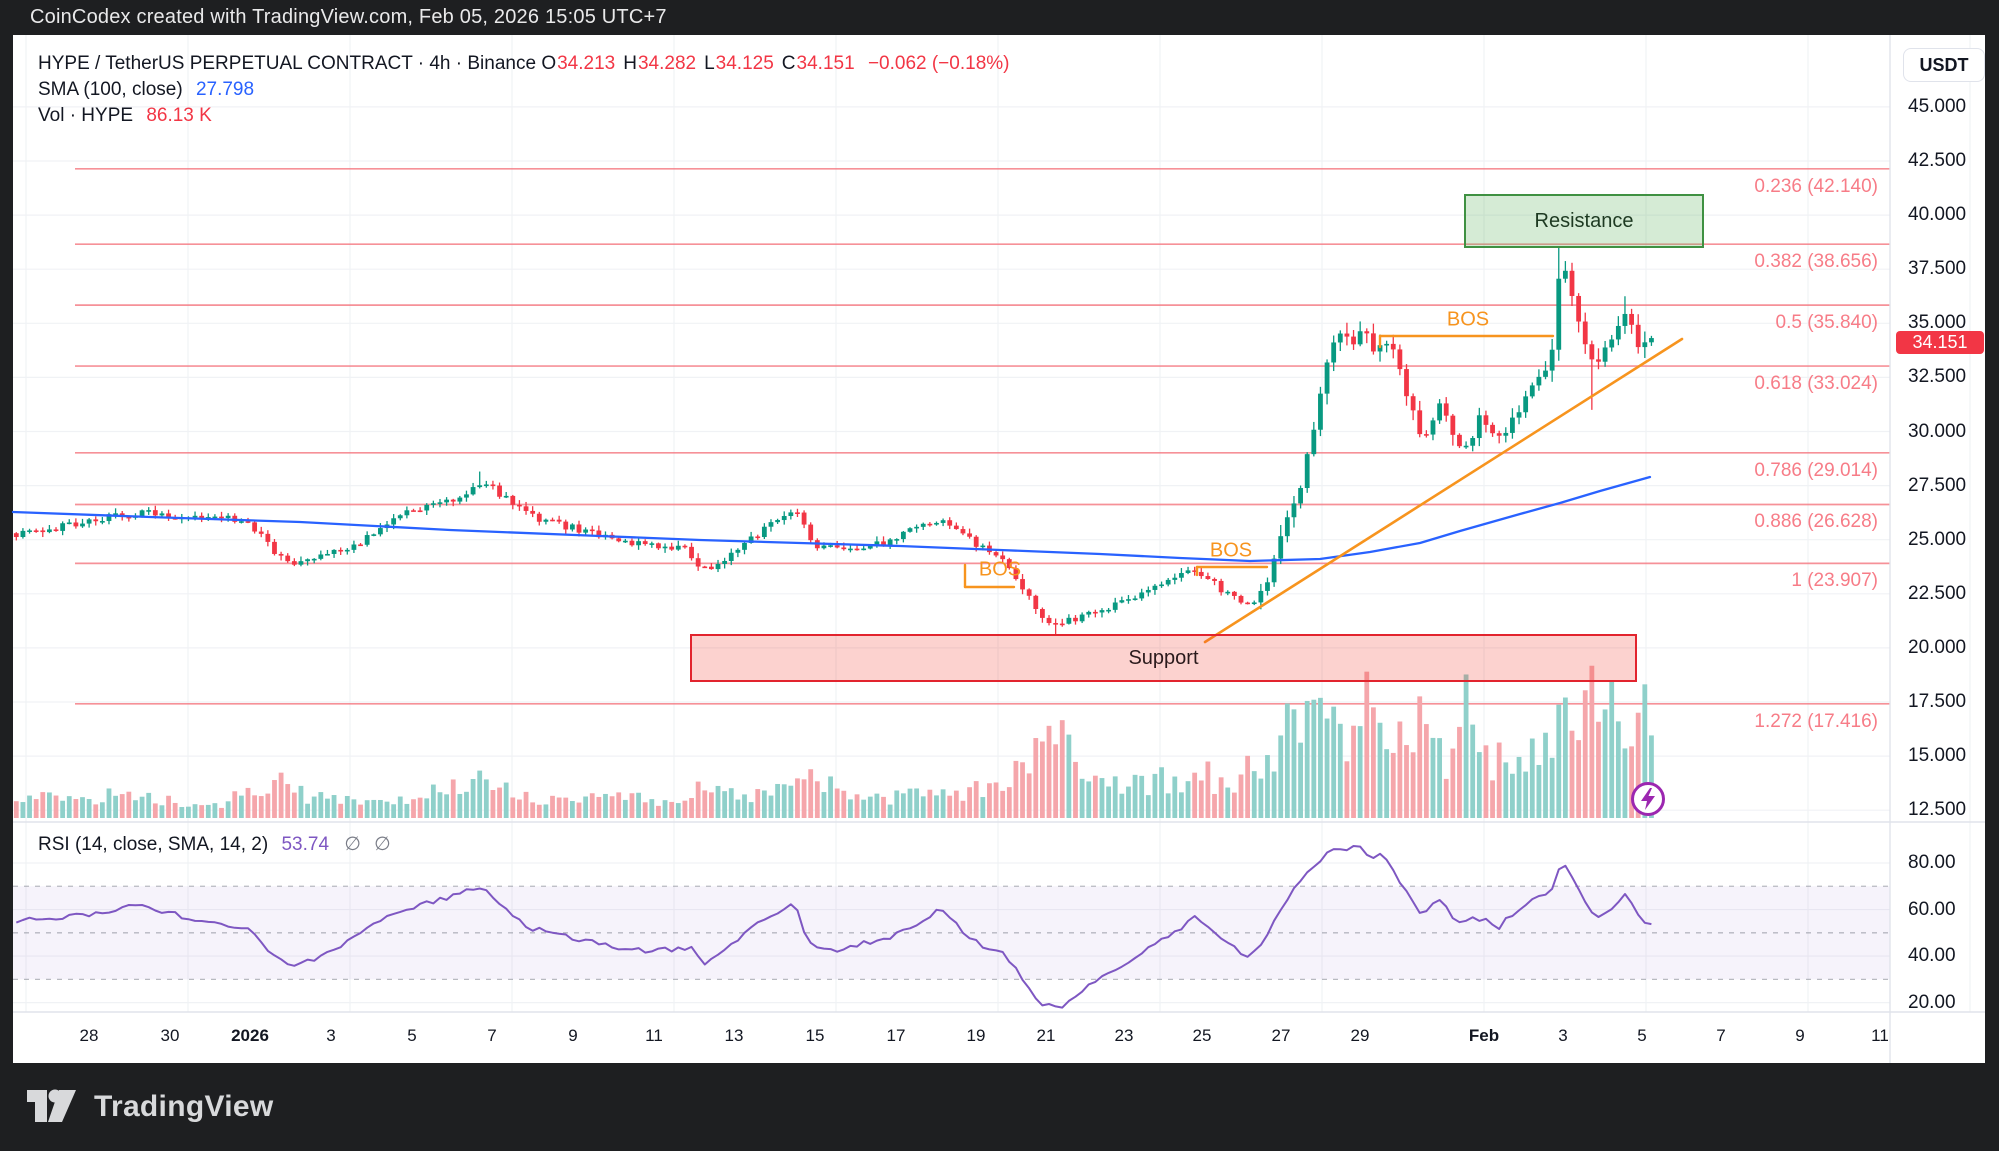 Image resolution: width=1999 pixels, height=1151 pixels. Describe the element at coordinates (999, 1107) in the screenshot. I see `footer-bar: TradingView` at that location.